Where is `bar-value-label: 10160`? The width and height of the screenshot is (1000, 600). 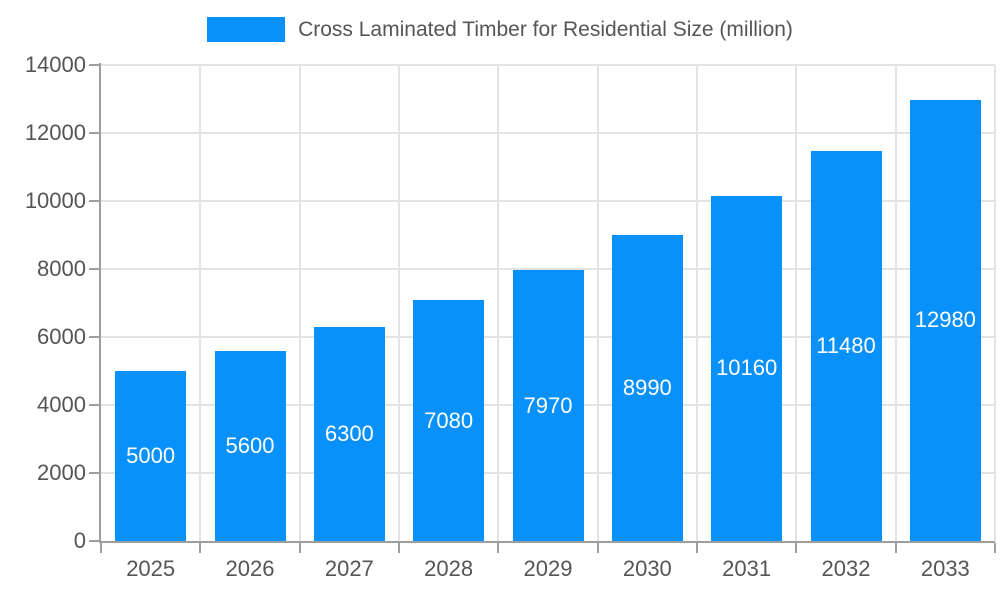
bar-value-label: 10160 is located at coordinates (747, 368).